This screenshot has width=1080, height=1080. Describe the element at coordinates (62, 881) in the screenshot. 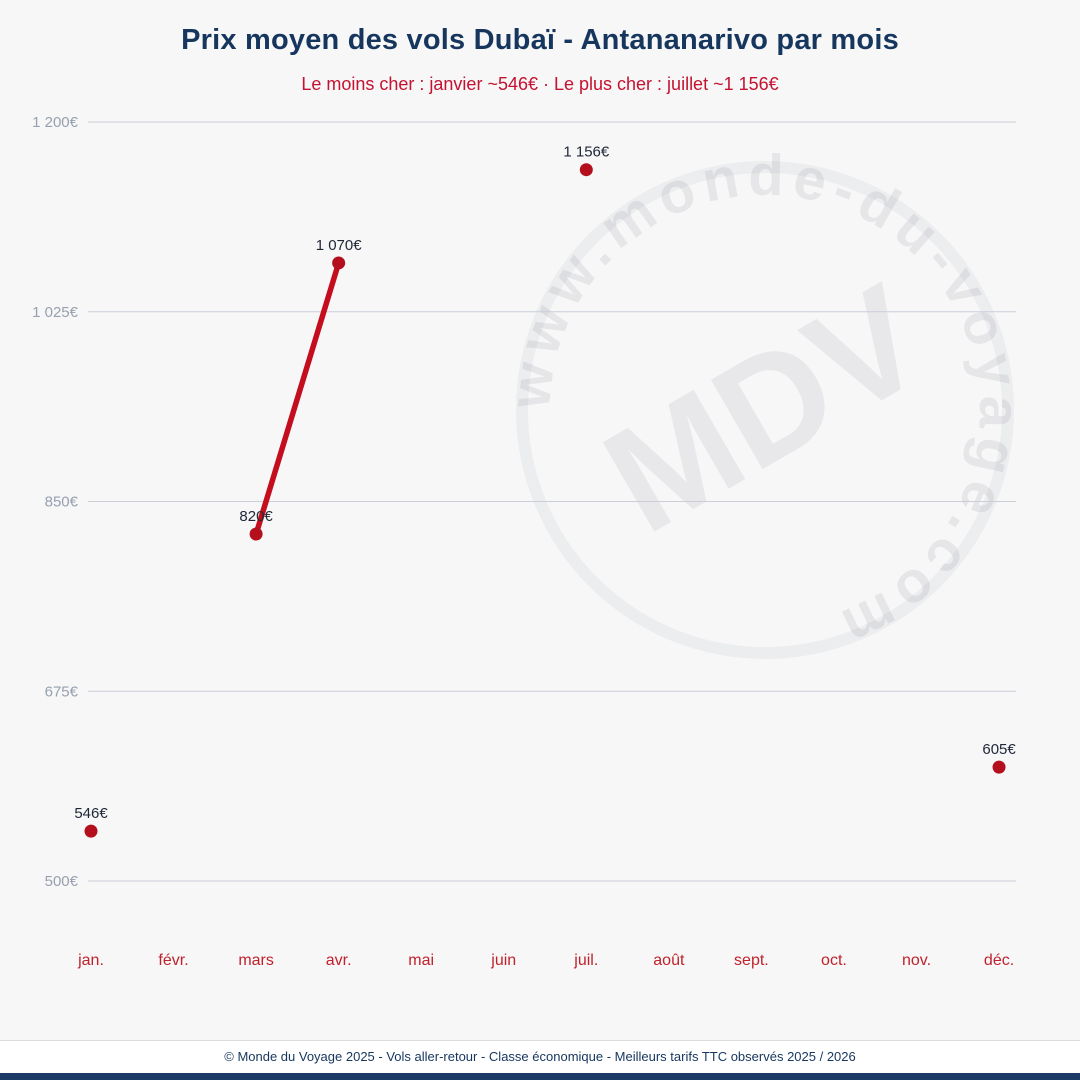

I see `y-axis-tick-label: 500€` at that location.